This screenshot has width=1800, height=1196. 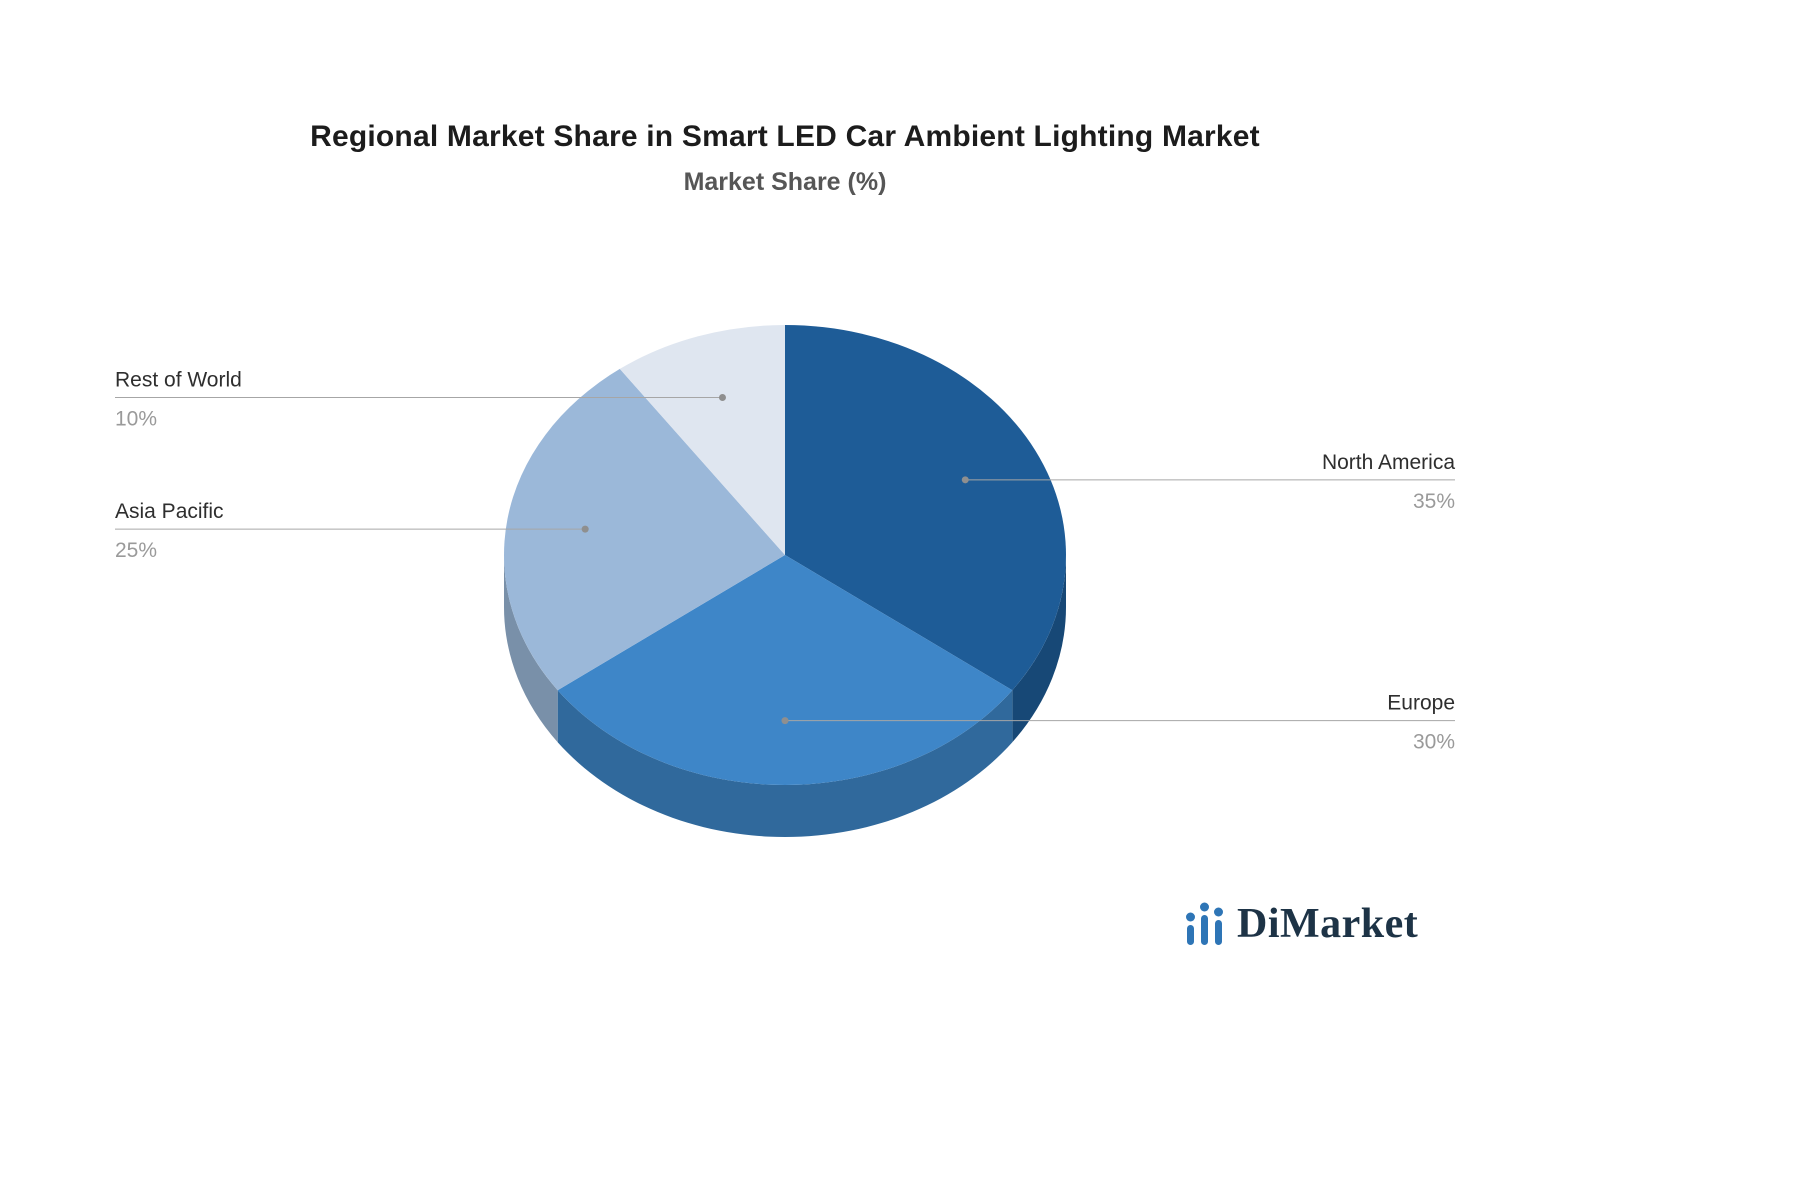 I want to click on slice-label-north-america: North America, so click(x=1388, y=462).